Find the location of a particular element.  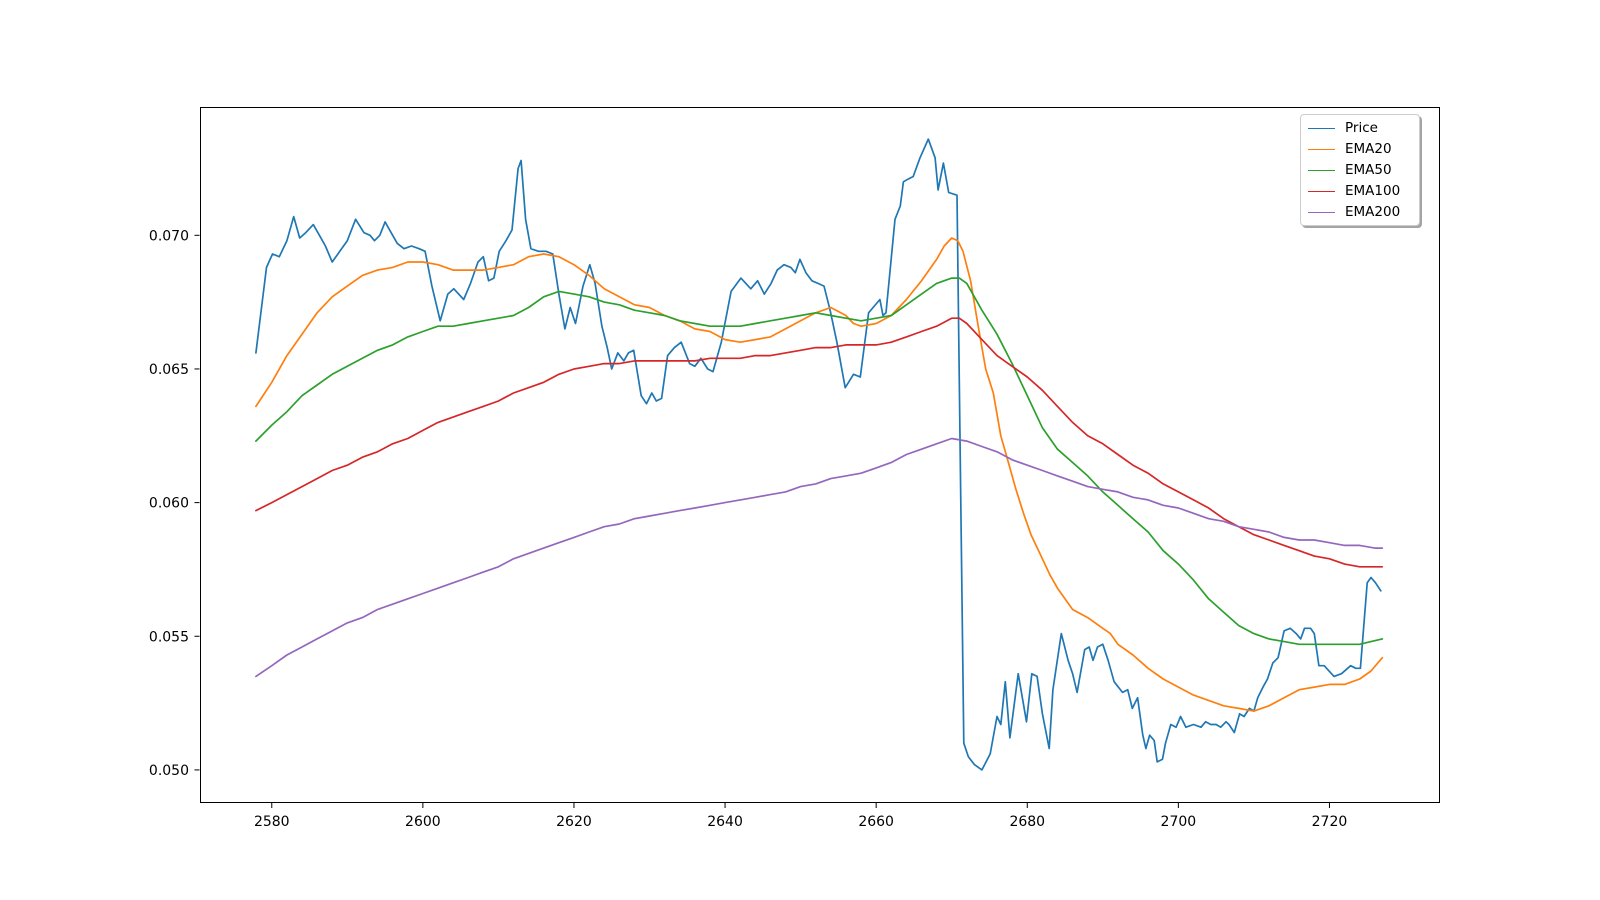

legend: Price EMA20 EMA50 EMA100 EMA200 is located at coordinates (1360, 170).